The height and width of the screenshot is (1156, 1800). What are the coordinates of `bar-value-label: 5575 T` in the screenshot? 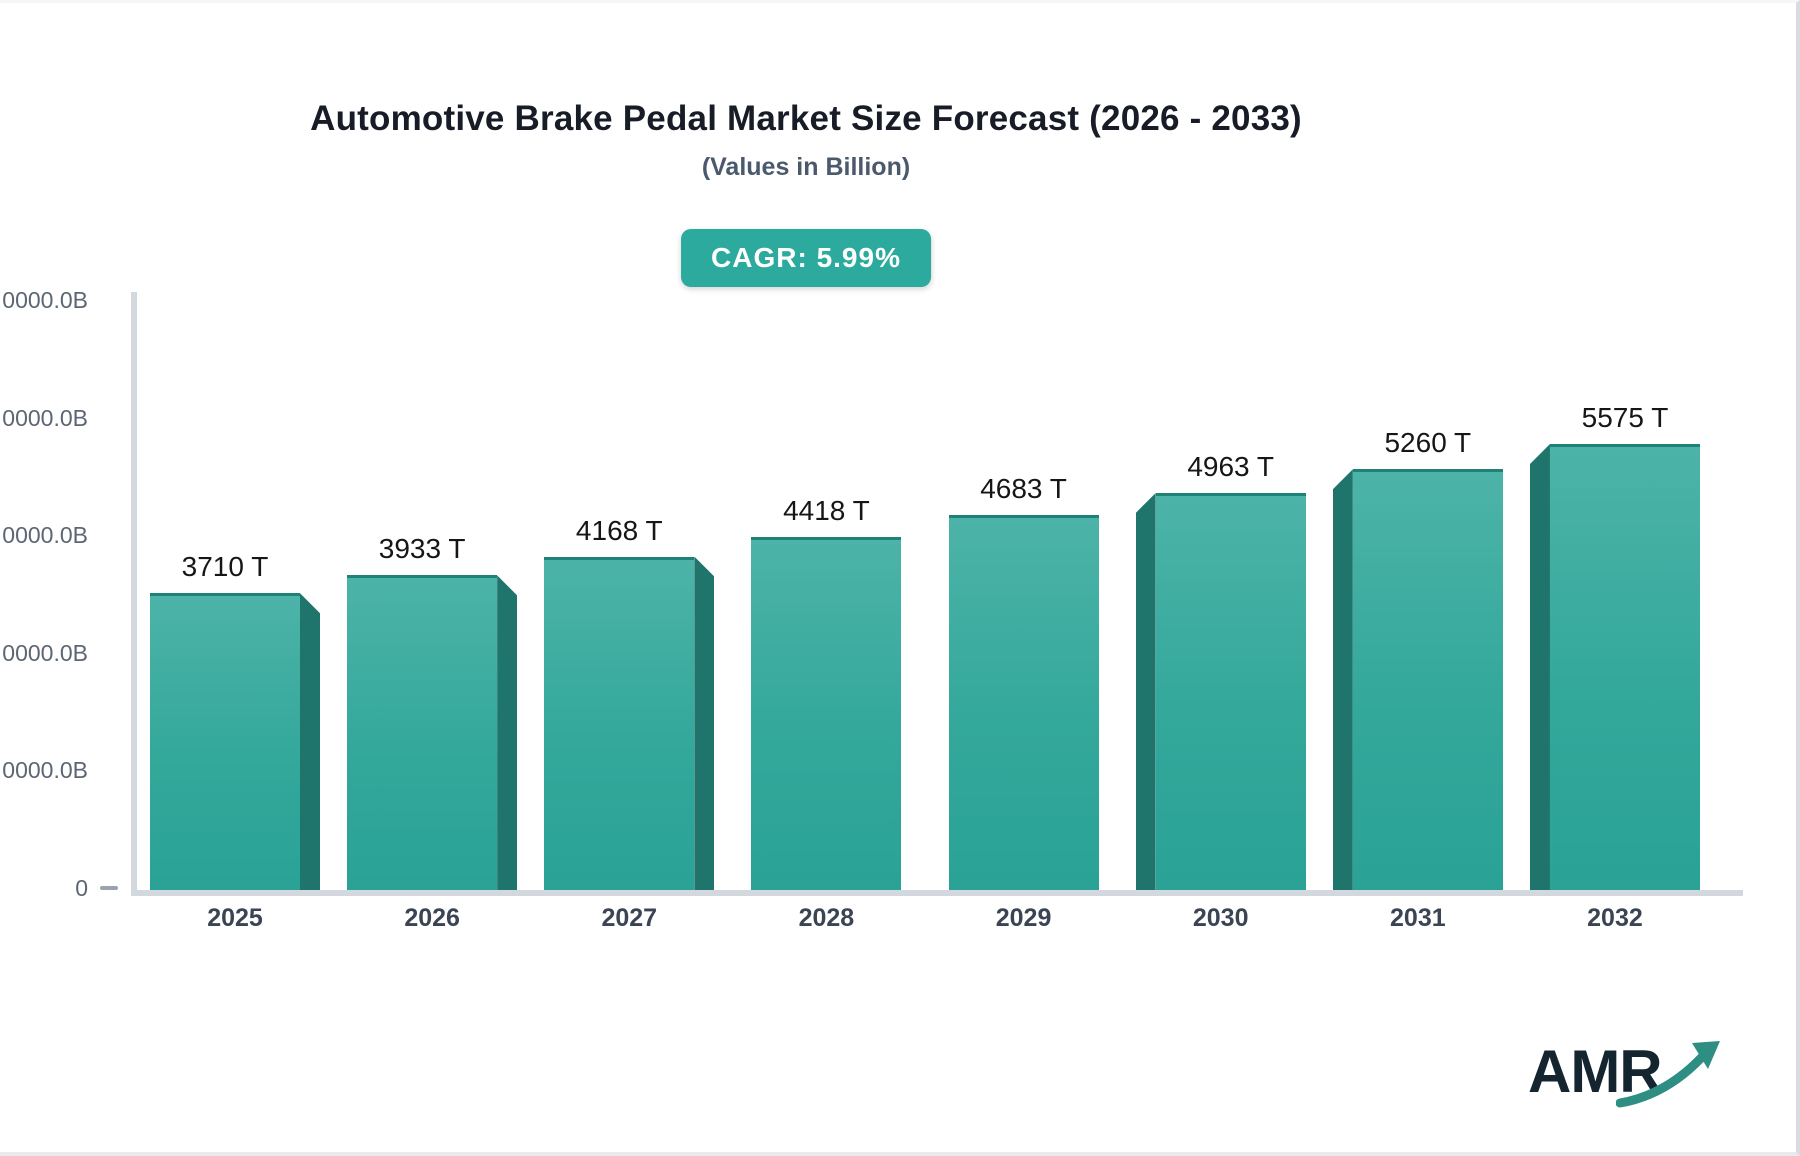 It's located at (1625, 417).